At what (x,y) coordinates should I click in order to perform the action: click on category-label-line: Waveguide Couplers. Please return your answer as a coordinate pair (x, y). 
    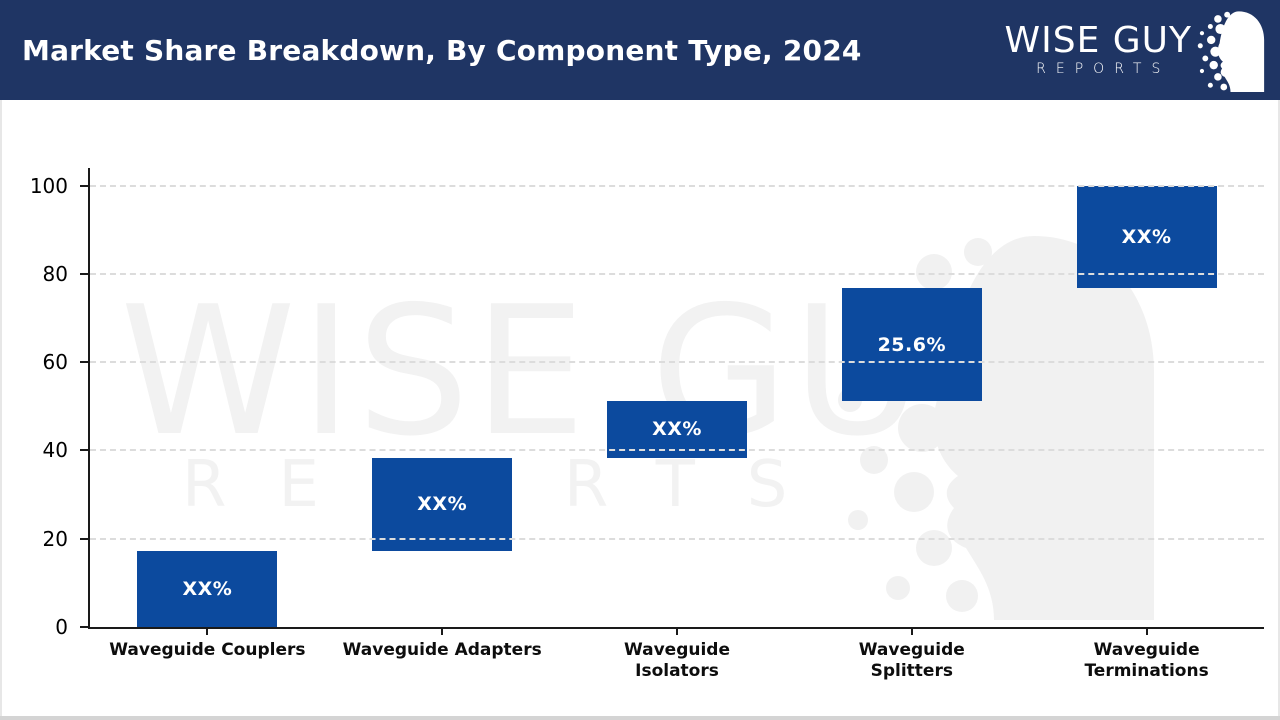
    Looking at the image, I should click on (207, 650).